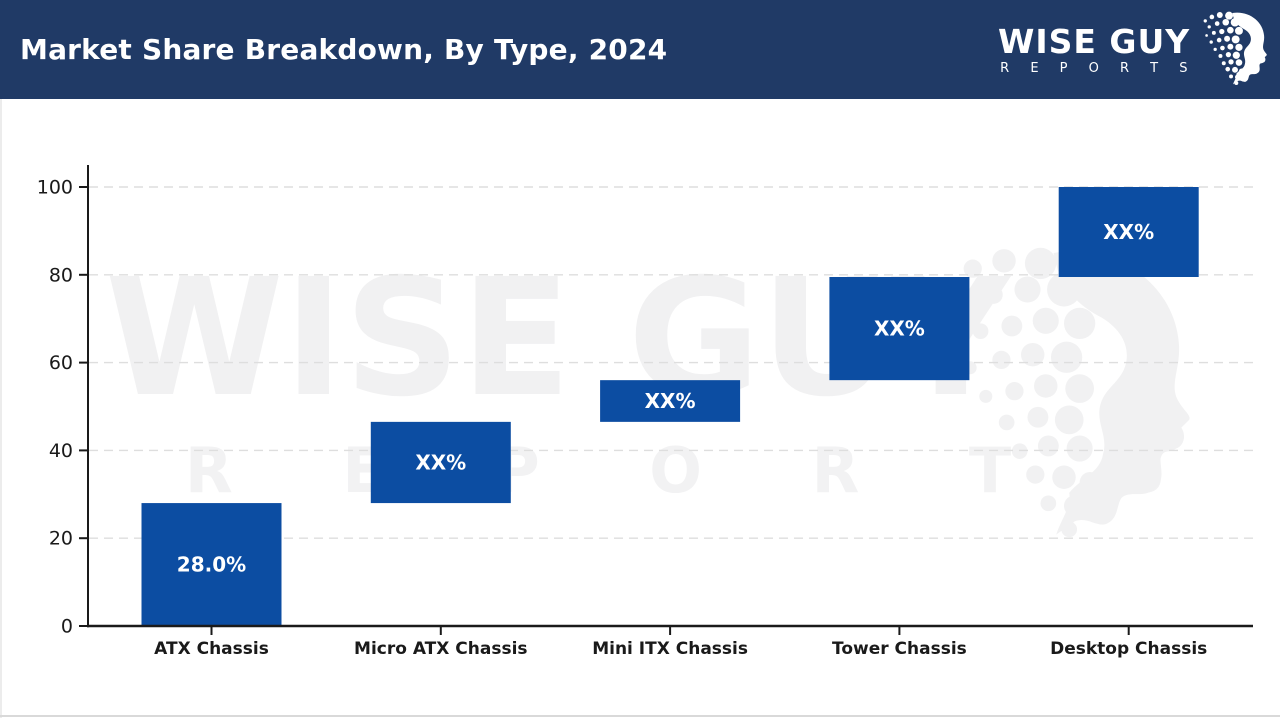 Image resolution: width=1280 pixels, height=720 pixels. What do you see at coordinates (211, 649) in the screenshot?
I see `x-axis-label-0: ATX Chassis` at bounding box center [211, 649].